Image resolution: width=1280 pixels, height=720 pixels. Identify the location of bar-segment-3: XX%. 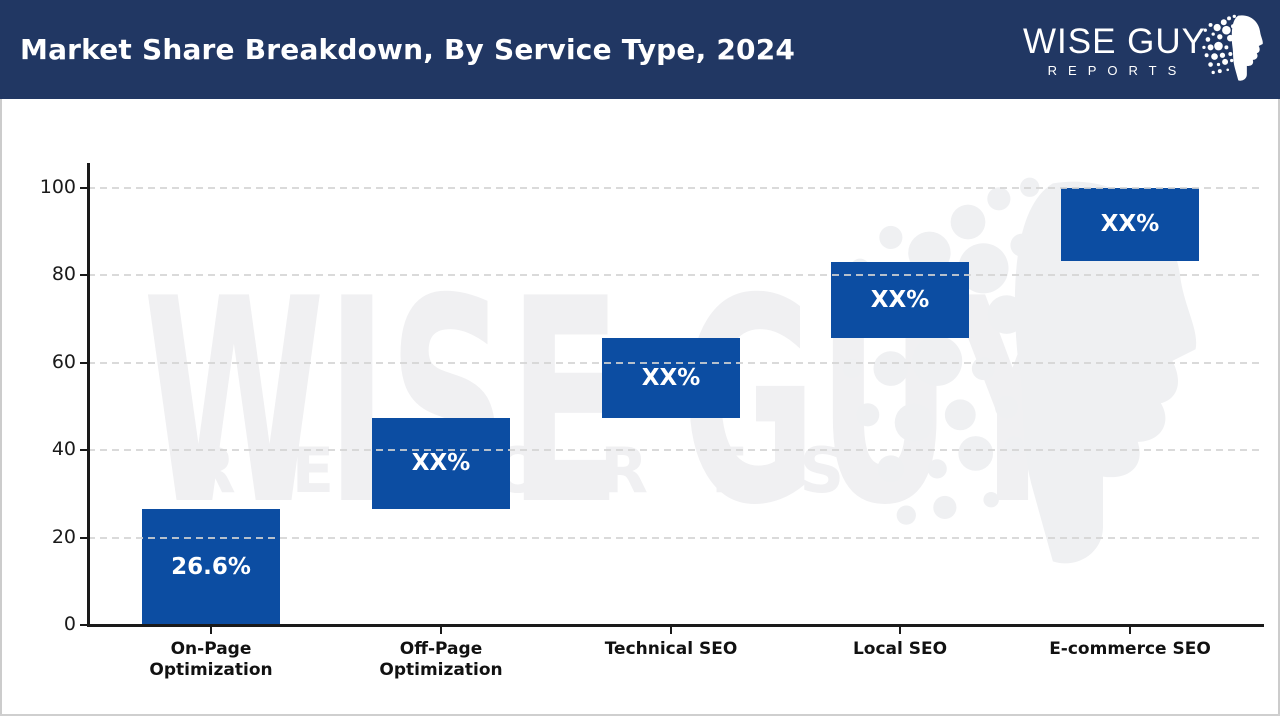
(671, 378).